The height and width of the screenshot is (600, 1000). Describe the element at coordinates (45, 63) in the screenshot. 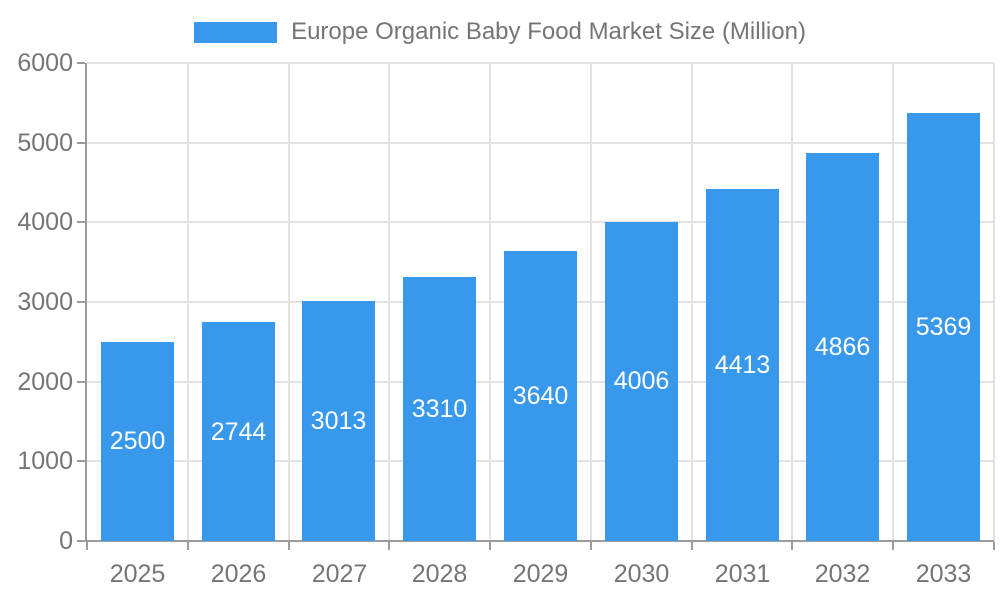

I see `y-axis-label: 6000` at that location.